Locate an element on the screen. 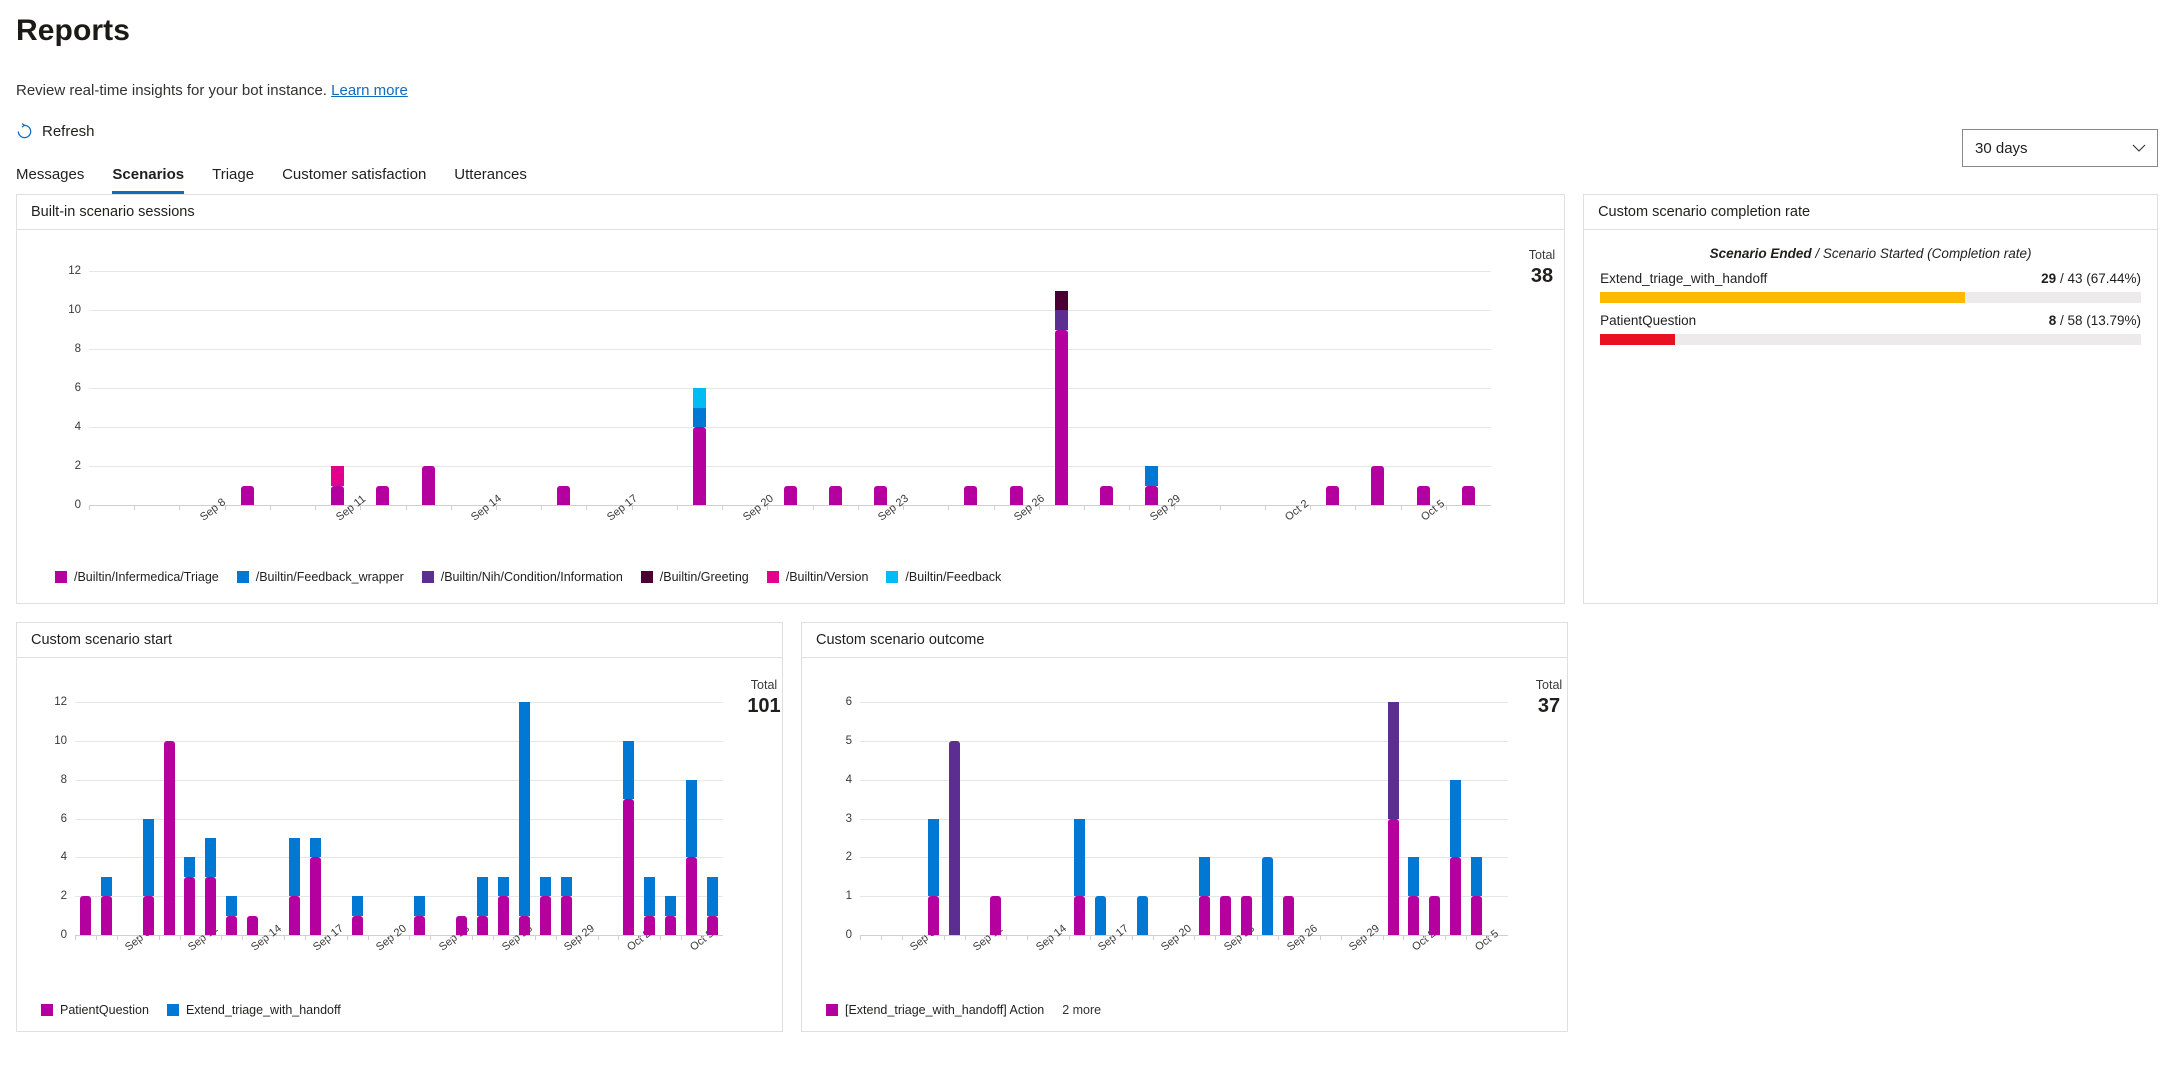  legend-more-button: 2 more is located at coordinates (1082, 1010).